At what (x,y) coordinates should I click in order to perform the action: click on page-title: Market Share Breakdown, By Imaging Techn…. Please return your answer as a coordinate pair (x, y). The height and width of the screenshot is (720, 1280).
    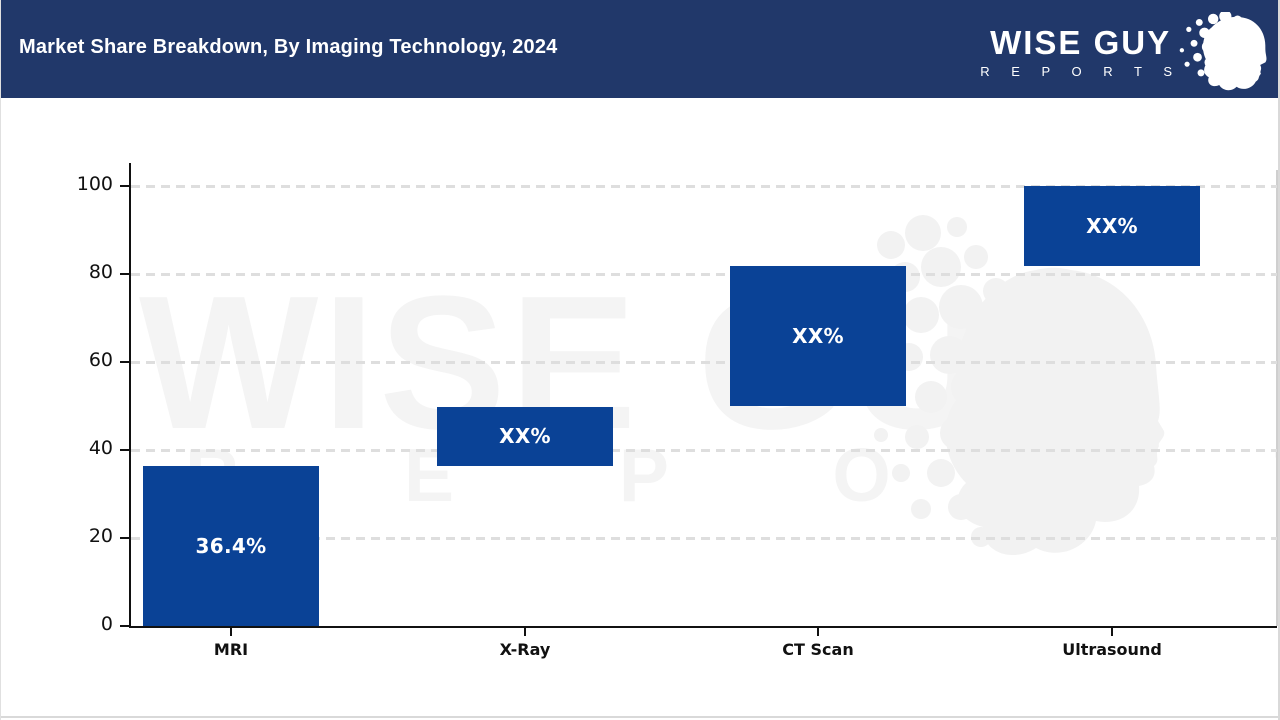
    Looking at the image, I should click on (288, 47).